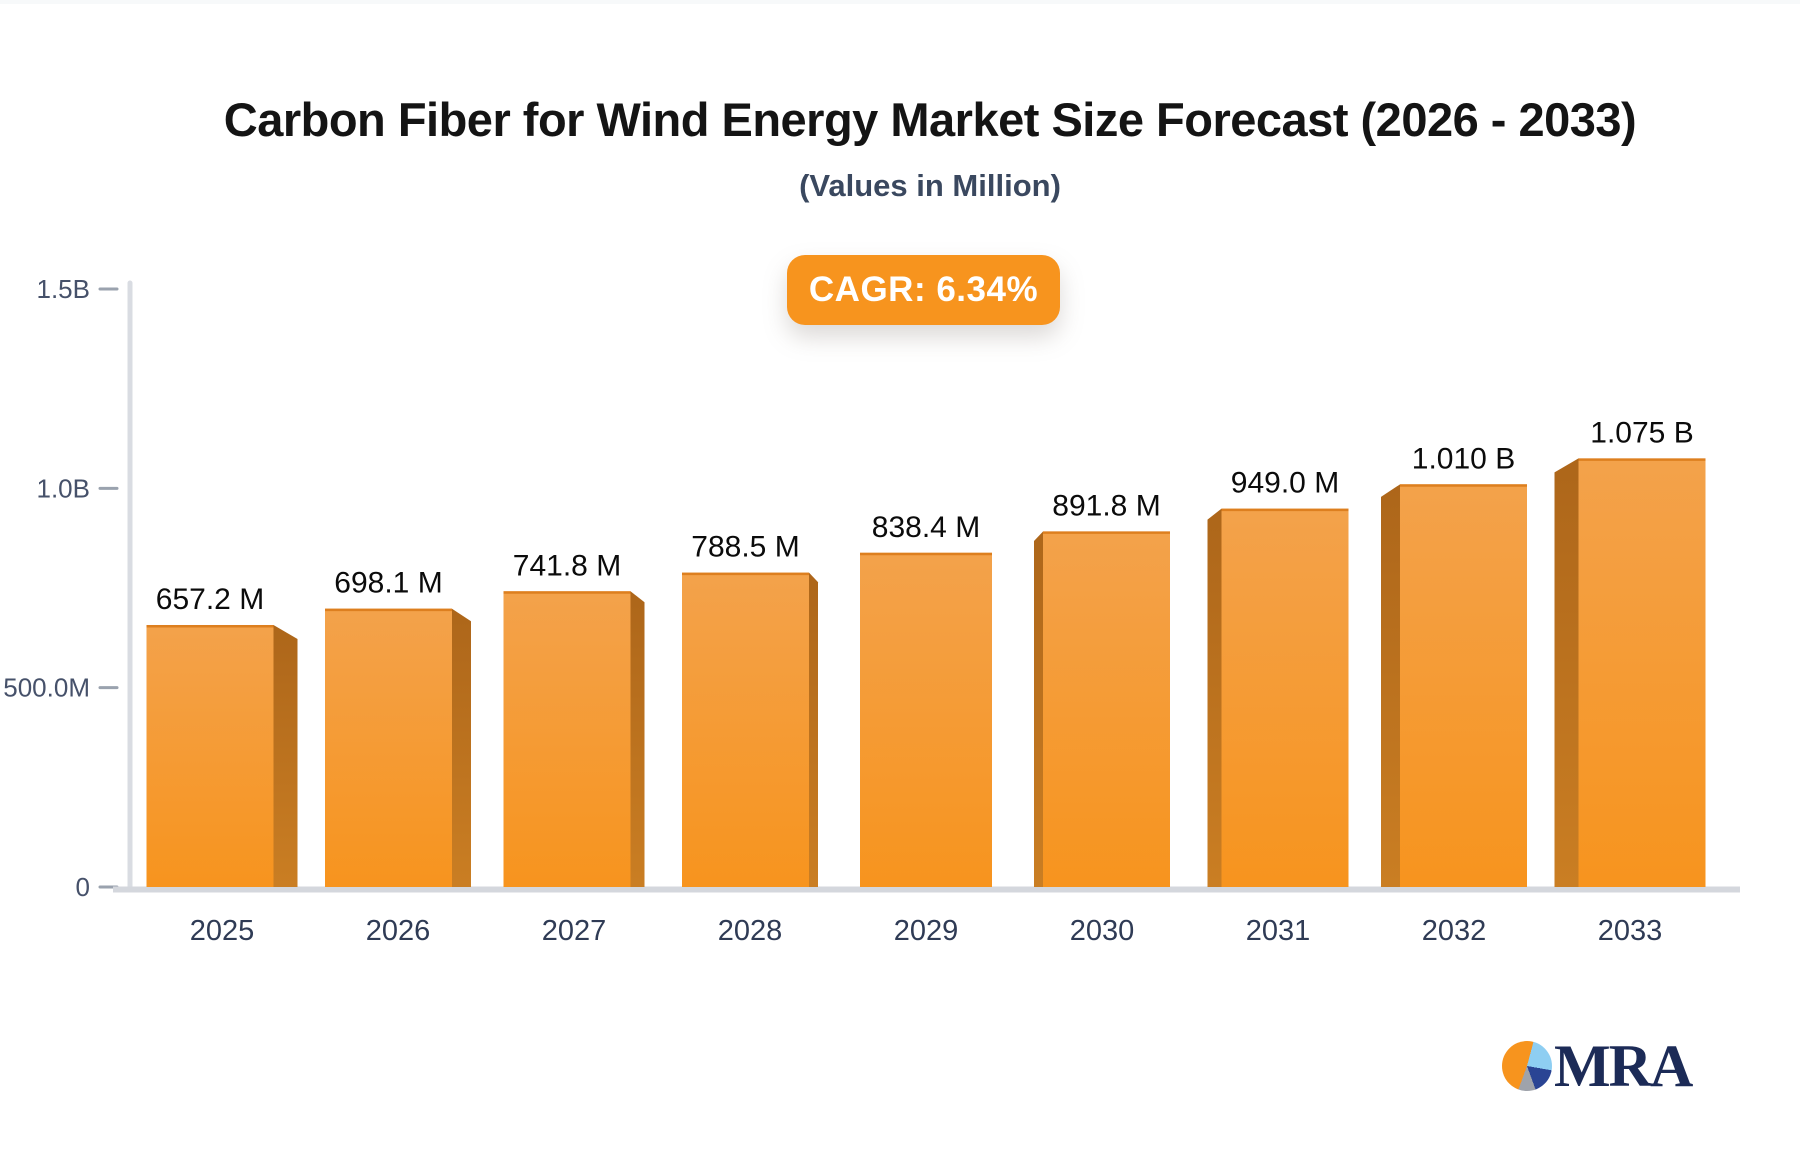 The height and width of the screenshot is (1156, 1800). What do you see at coordinates (1630, 931) in the screenshot?
I see `x-axis-label: 2033` at bounding box center [1630, 931].